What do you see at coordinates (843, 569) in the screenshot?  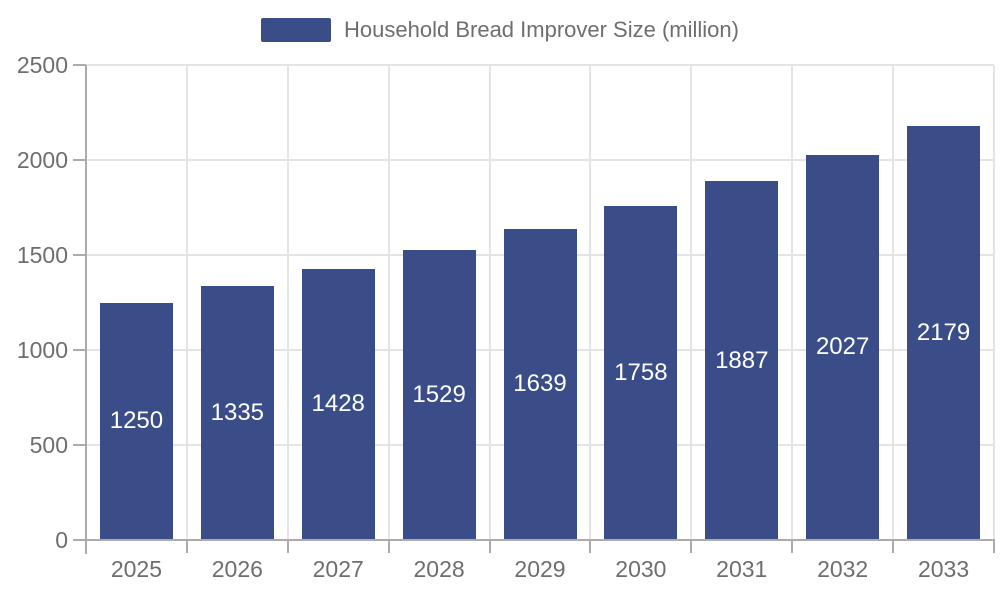 I see `x-tick-label: 2032` at bounding box center [843, 569].